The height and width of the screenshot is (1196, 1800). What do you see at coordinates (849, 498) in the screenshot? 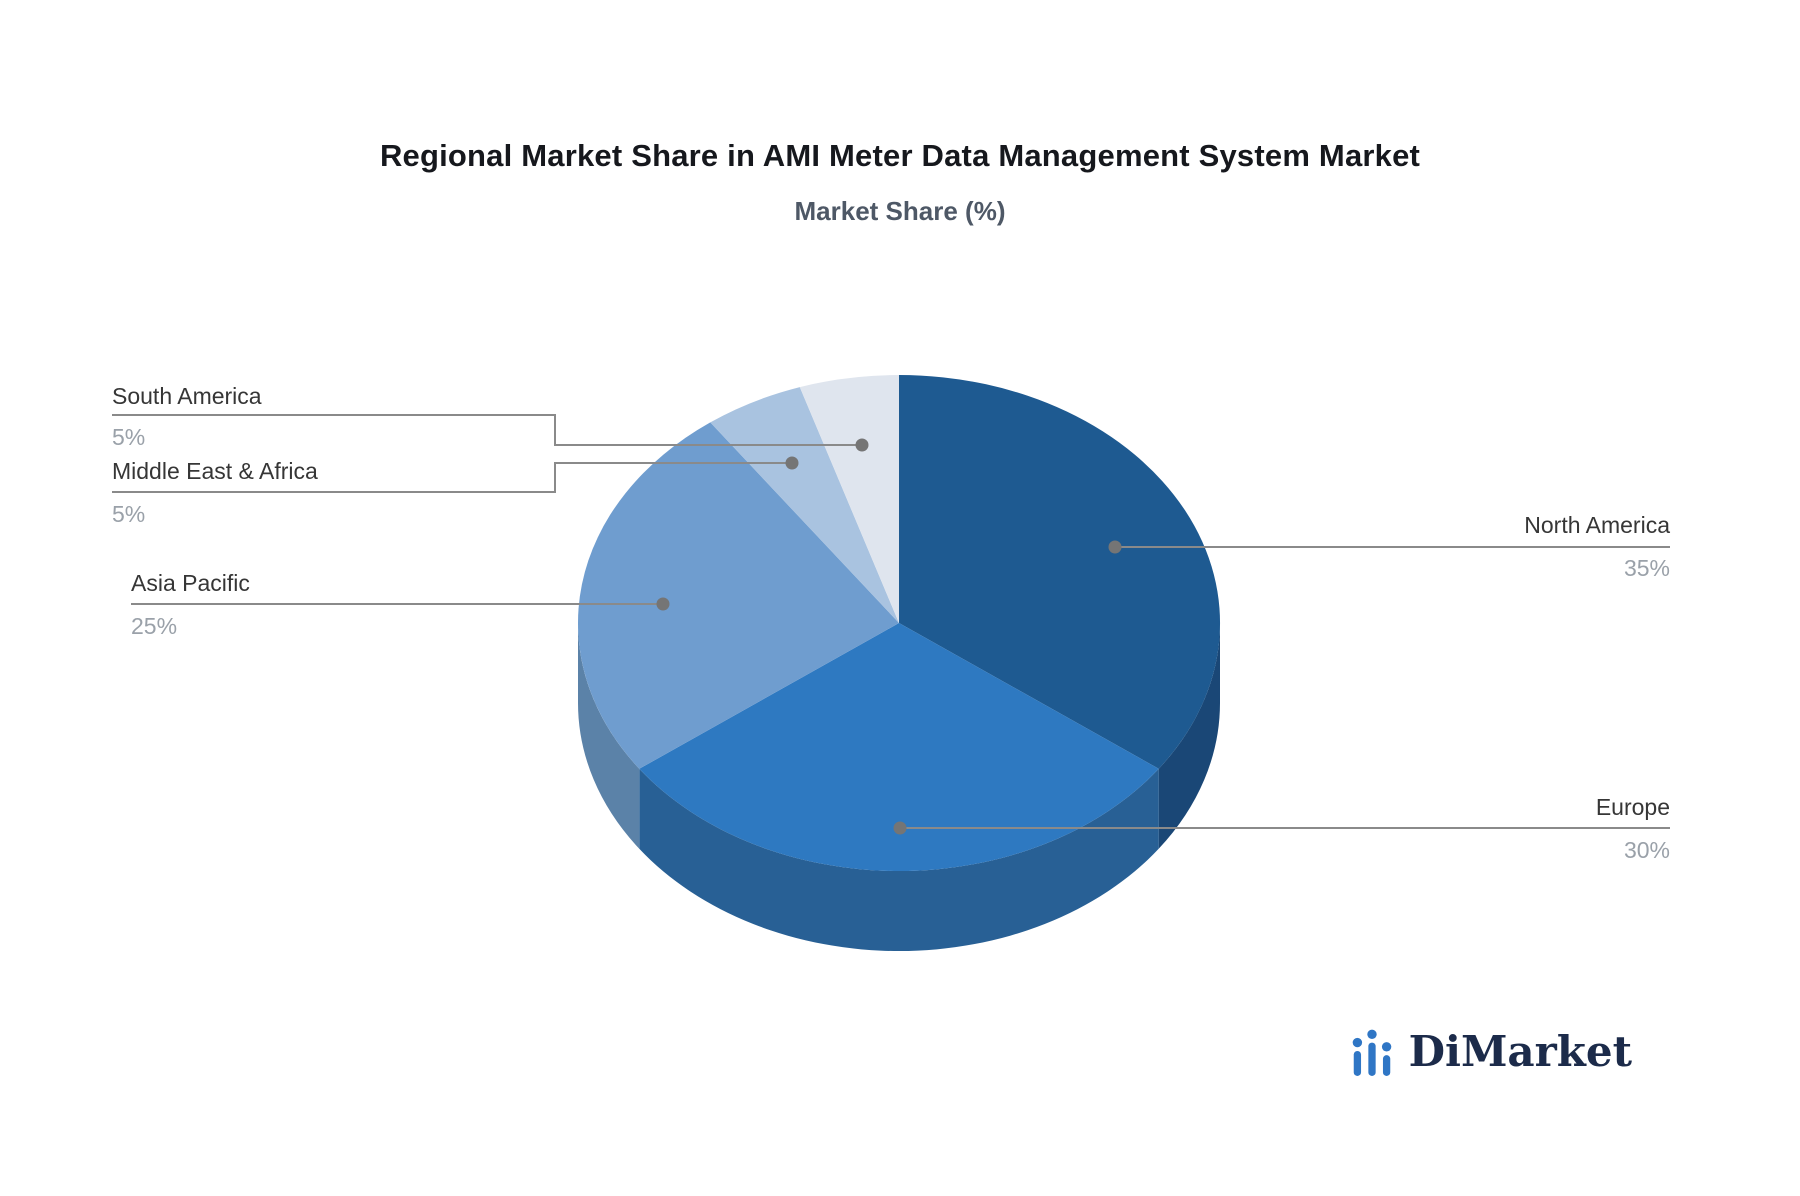
I see `pie-wedge-south-america` at bounding box center [849, 498].